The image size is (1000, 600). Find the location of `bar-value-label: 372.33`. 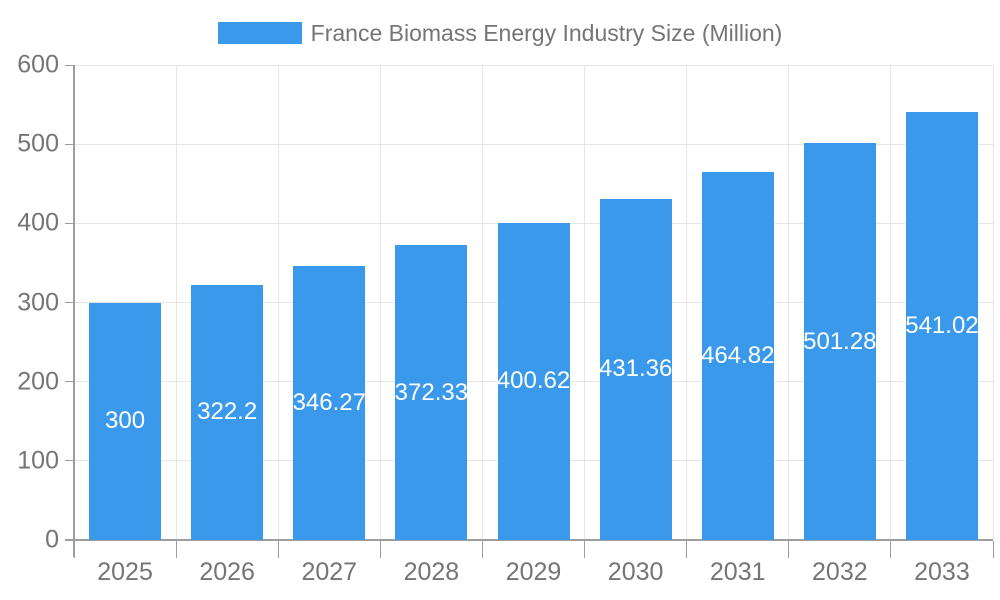

bar-value-label: 372.33 is located at coordinates (431, 392).